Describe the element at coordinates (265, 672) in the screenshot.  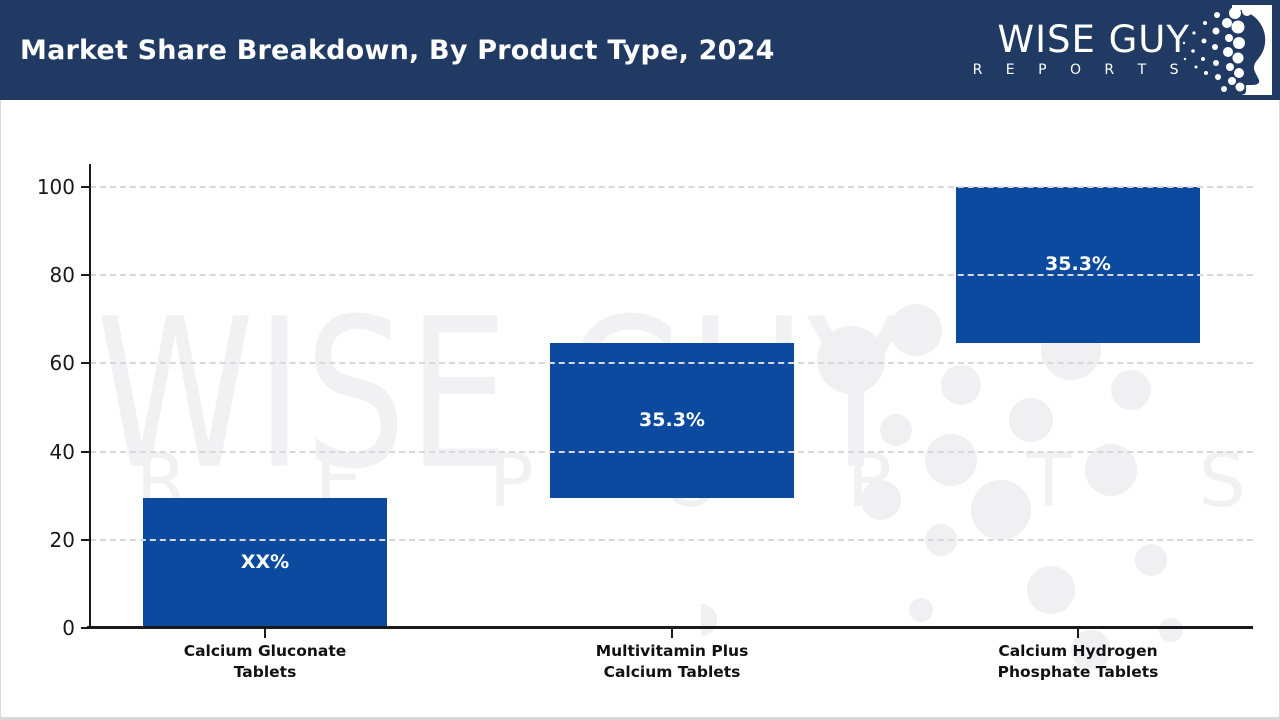
I see `x-category-label-line: Tablets` at that location.